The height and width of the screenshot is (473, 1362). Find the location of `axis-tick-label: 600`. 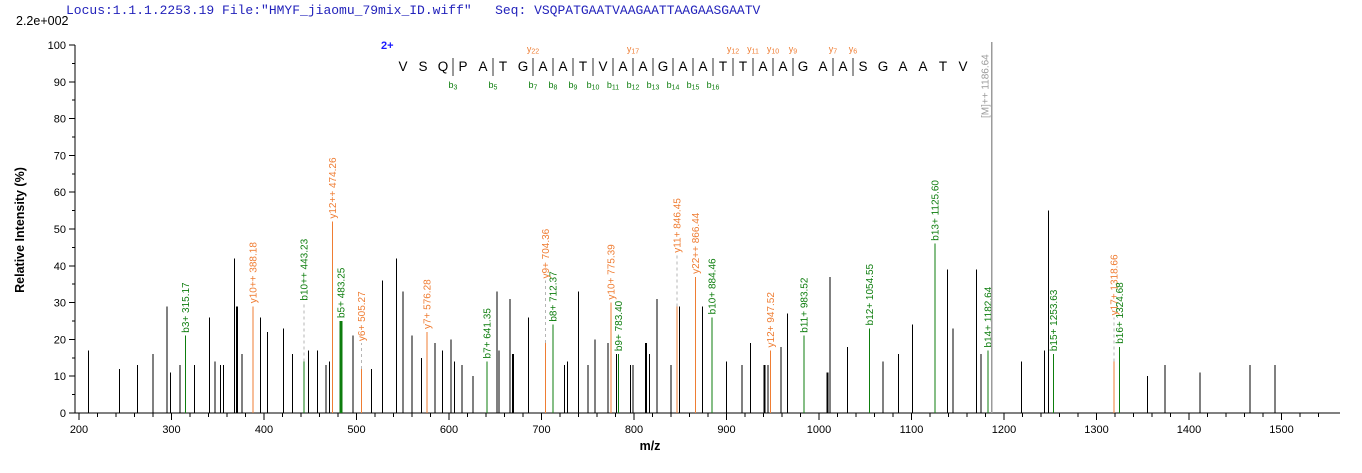

axis-tick-label: 600 is located at coordinates (449, 430).